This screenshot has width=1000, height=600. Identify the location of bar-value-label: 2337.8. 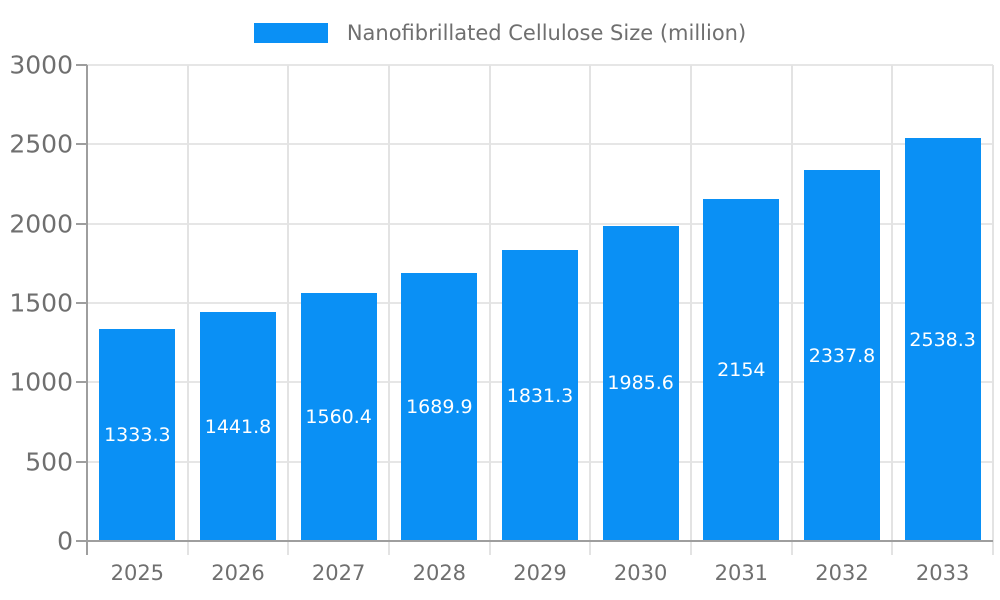
(842, 355).